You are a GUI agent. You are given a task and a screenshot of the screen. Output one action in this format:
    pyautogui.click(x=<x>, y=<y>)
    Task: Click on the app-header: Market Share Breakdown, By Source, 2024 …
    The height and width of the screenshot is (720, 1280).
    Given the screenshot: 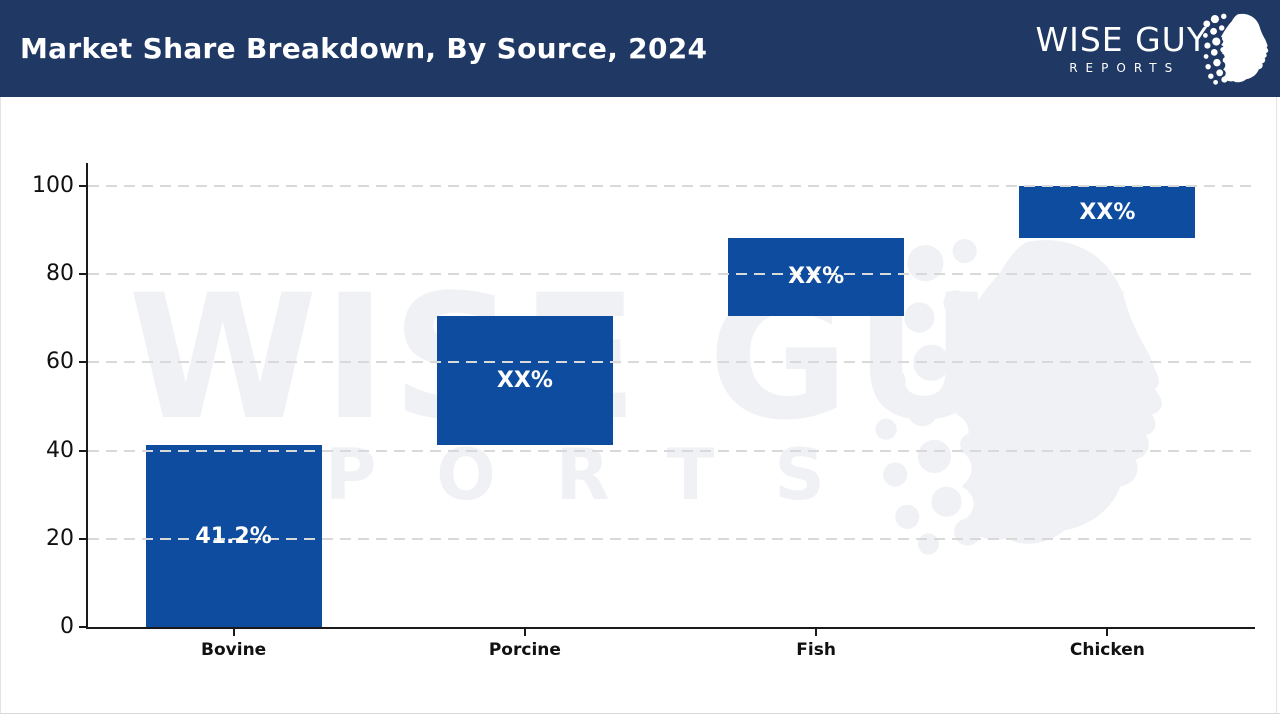 What is the action you would take?
    pyautogui.click(x=640, y=48)
    